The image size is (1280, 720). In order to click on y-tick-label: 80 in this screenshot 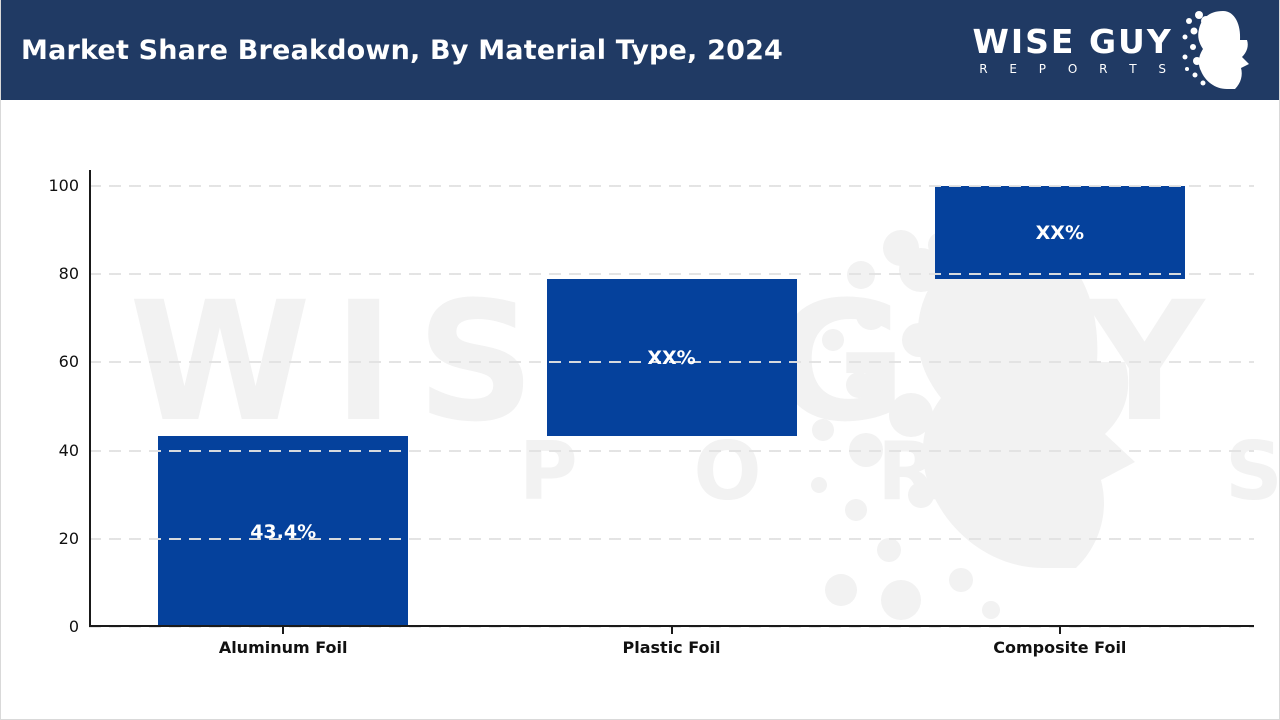, I will do `click(68, 274)`.